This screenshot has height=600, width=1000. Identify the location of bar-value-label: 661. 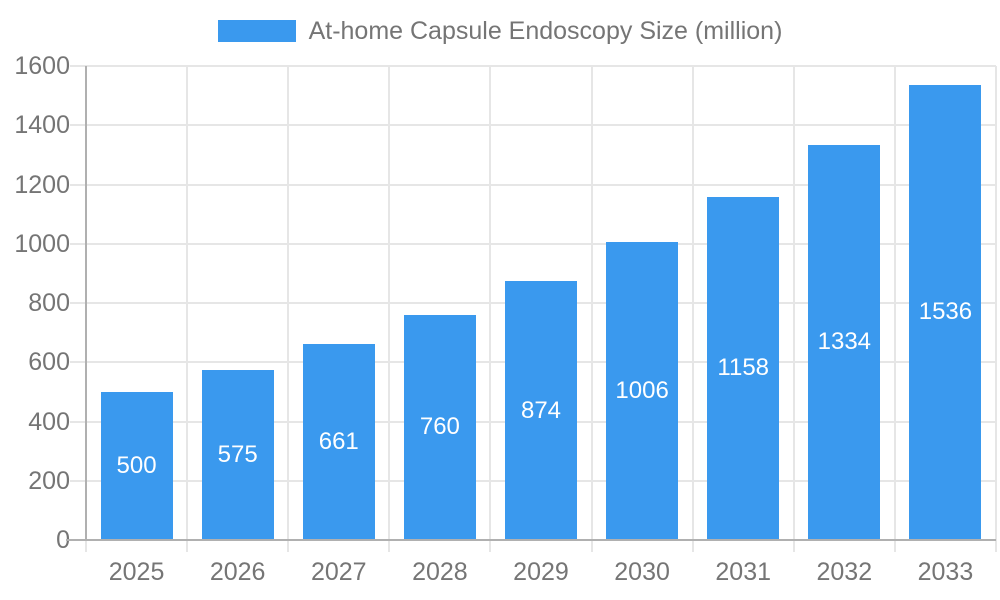
(338, 442).